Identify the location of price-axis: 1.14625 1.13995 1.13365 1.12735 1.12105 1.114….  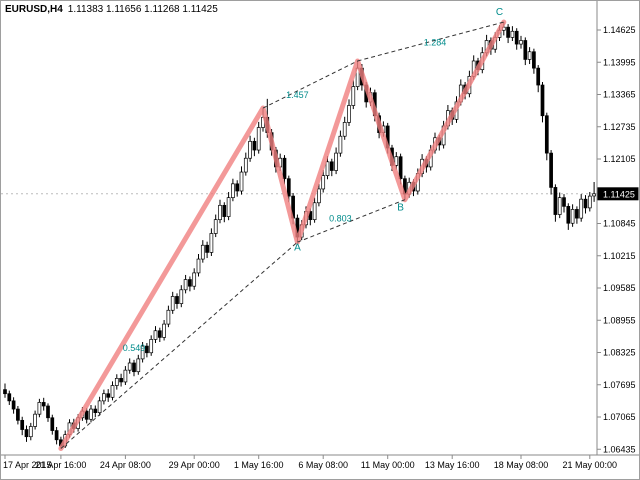
(616, 228).